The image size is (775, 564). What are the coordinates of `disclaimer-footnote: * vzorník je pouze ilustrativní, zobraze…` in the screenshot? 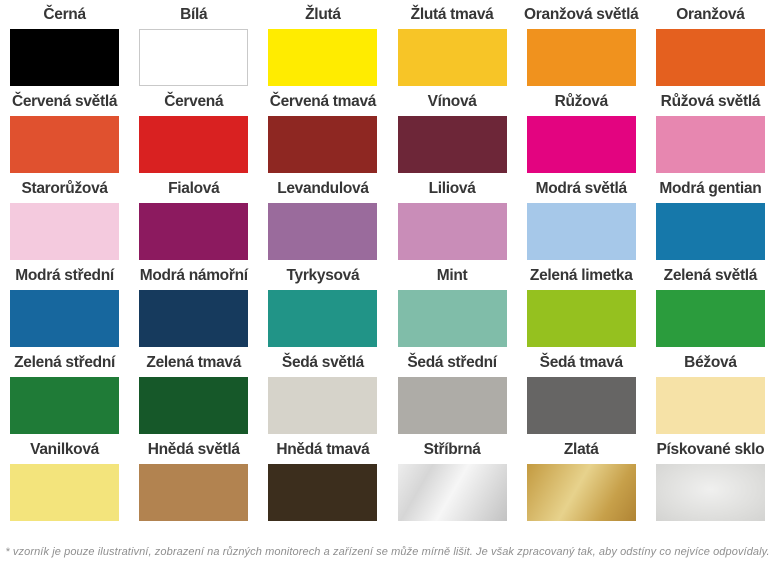 It's located at (387, 552).